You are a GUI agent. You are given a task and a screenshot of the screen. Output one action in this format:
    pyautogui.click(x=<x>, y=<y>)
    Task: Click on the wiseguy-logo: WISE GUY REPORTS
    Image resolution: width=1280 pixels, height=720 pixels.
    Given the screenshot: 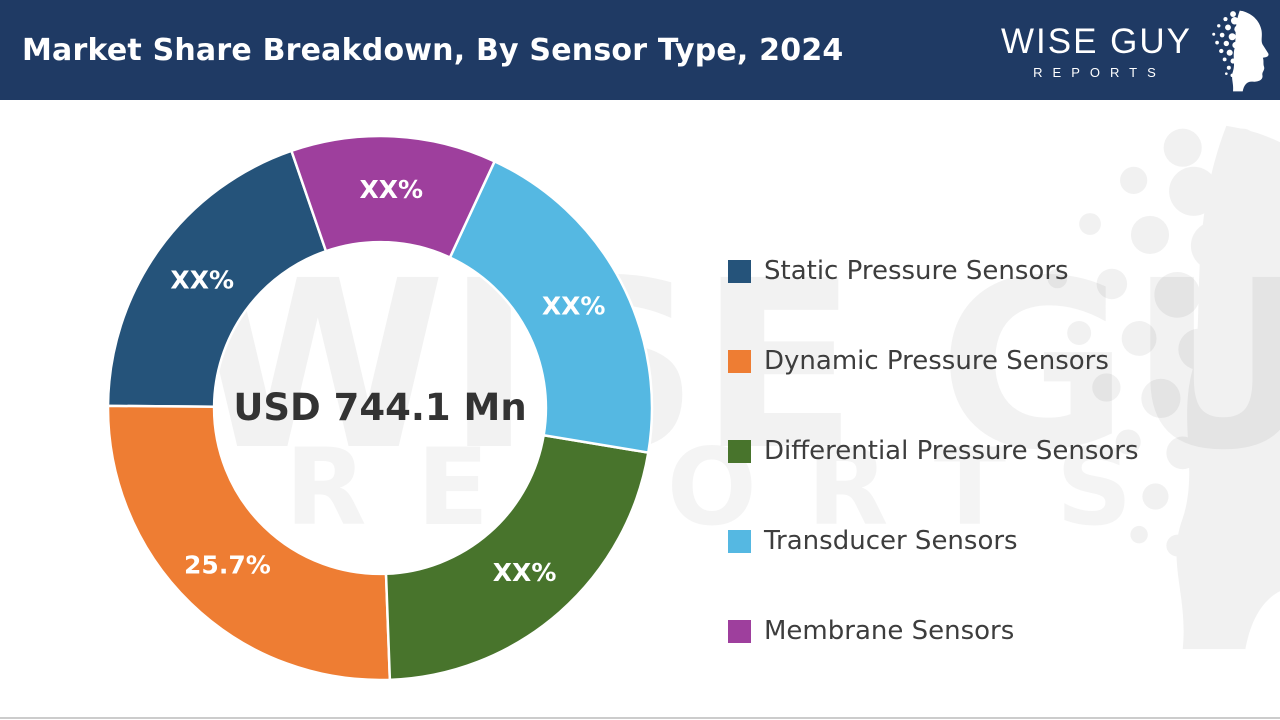 What is the action you would take?
    pyautogui.click(x=1139, y=51)
    